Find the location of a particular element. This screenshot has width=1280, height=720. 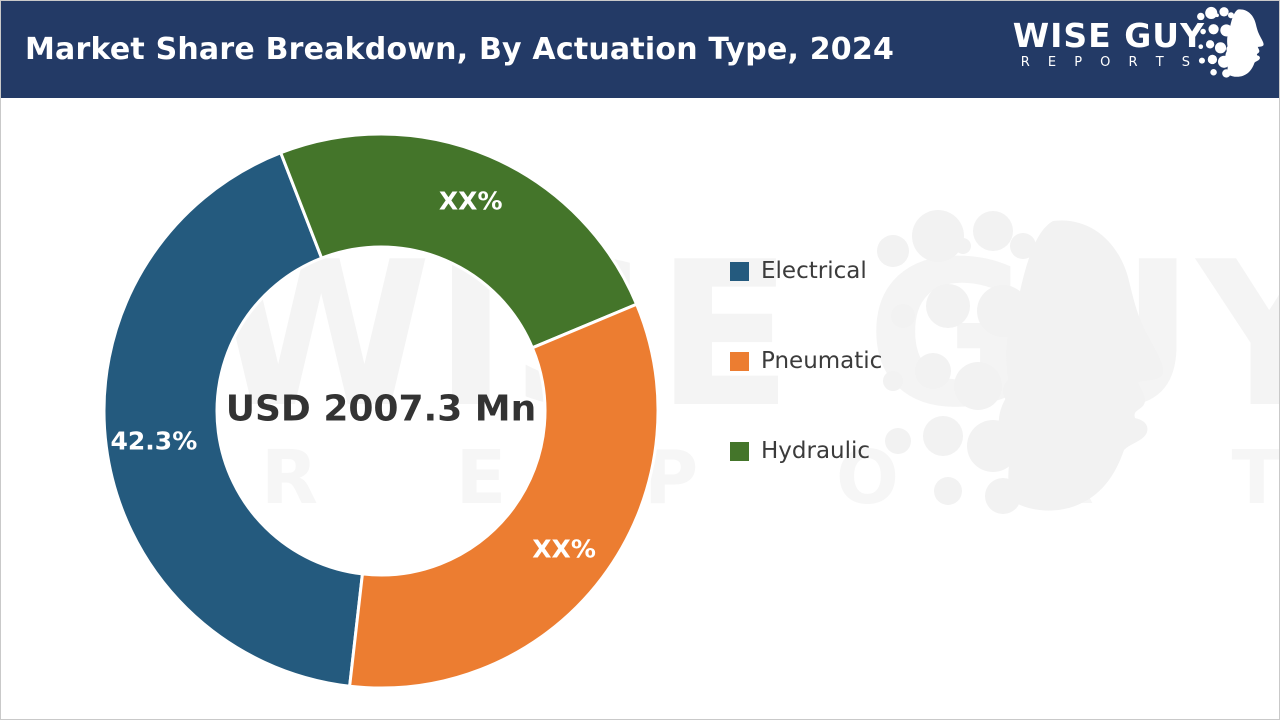

legend-swatch-pneumatic is located at coordinates (739, 361).